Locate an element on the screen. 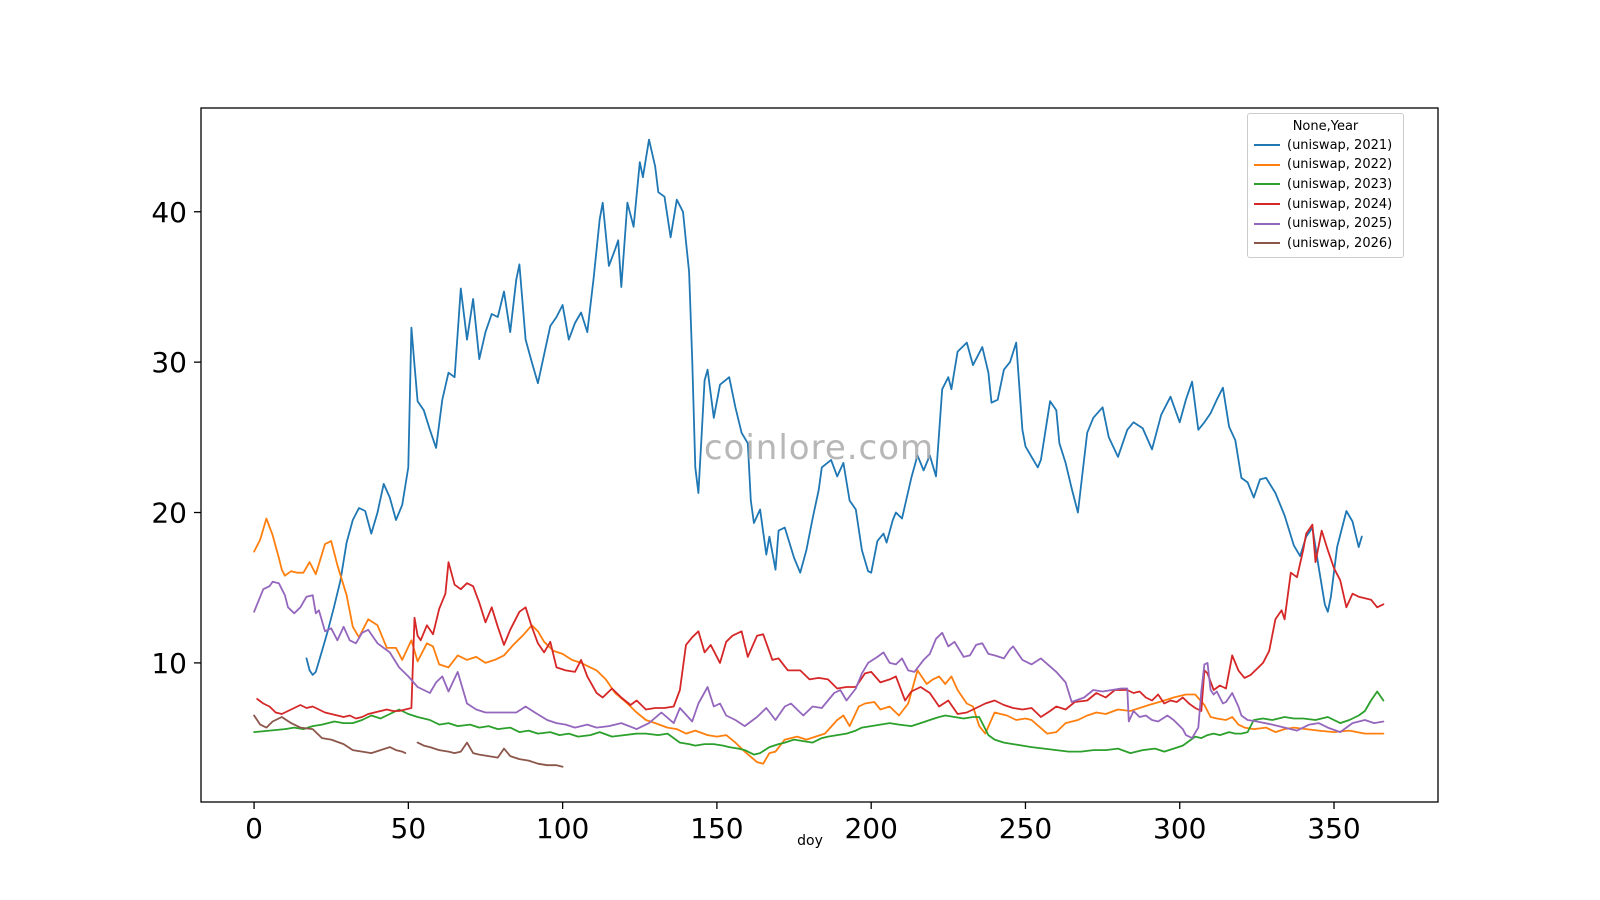  legend-label: (uniswap, 2026) is located at coordinates (1340, 243).